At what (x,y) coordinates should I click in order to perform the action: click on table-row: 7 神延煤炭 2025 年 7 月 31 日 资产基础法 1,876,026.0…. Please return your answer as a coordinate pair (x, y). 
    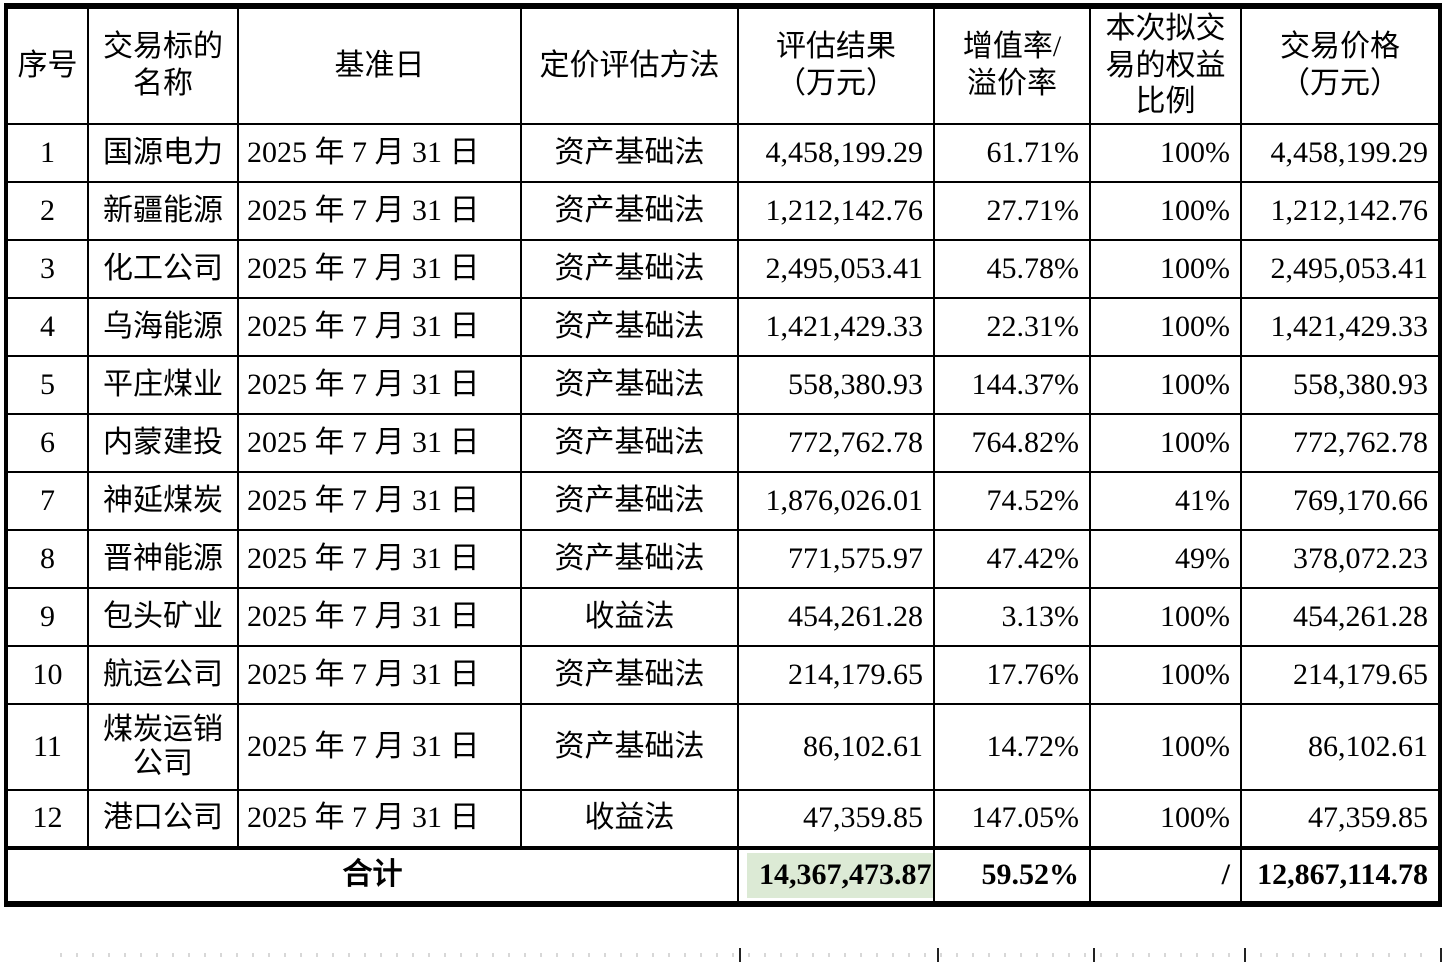
    Looking at the image, I should click on (723, 501).